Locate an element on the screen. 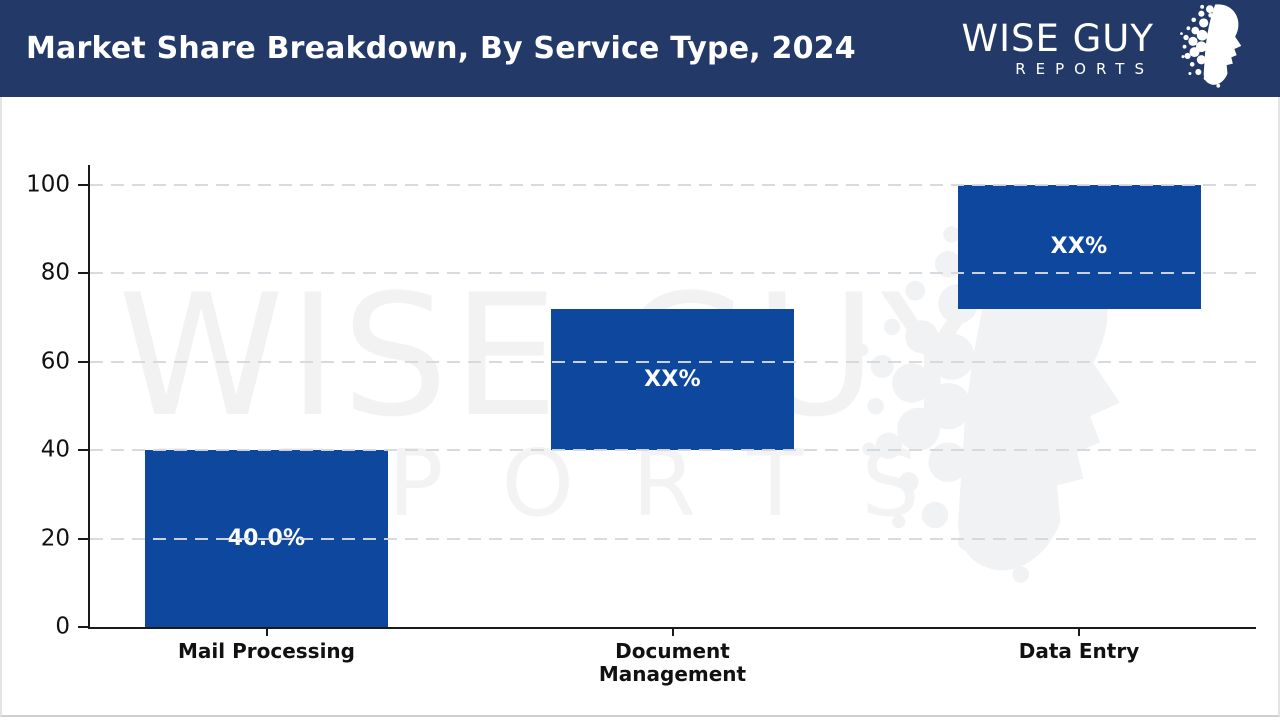 The height and width of the screenshot is (720, 1280). x-category-label-document-management: Document Management is located at coordinates (672, 662).